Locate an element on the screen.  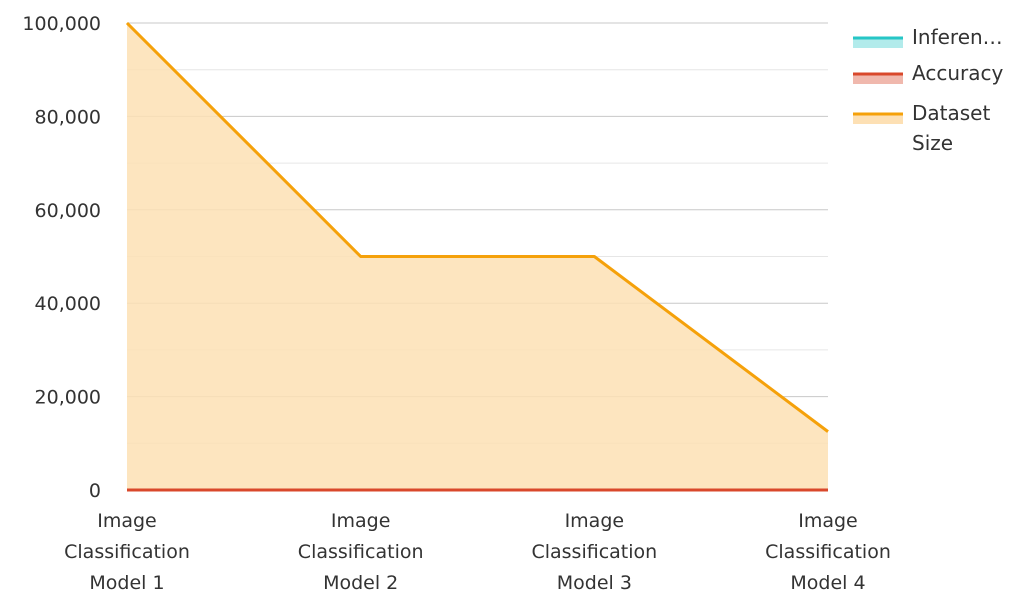
x-tick-label: Image Classification Model 4 is located at coordinates (828, 552).